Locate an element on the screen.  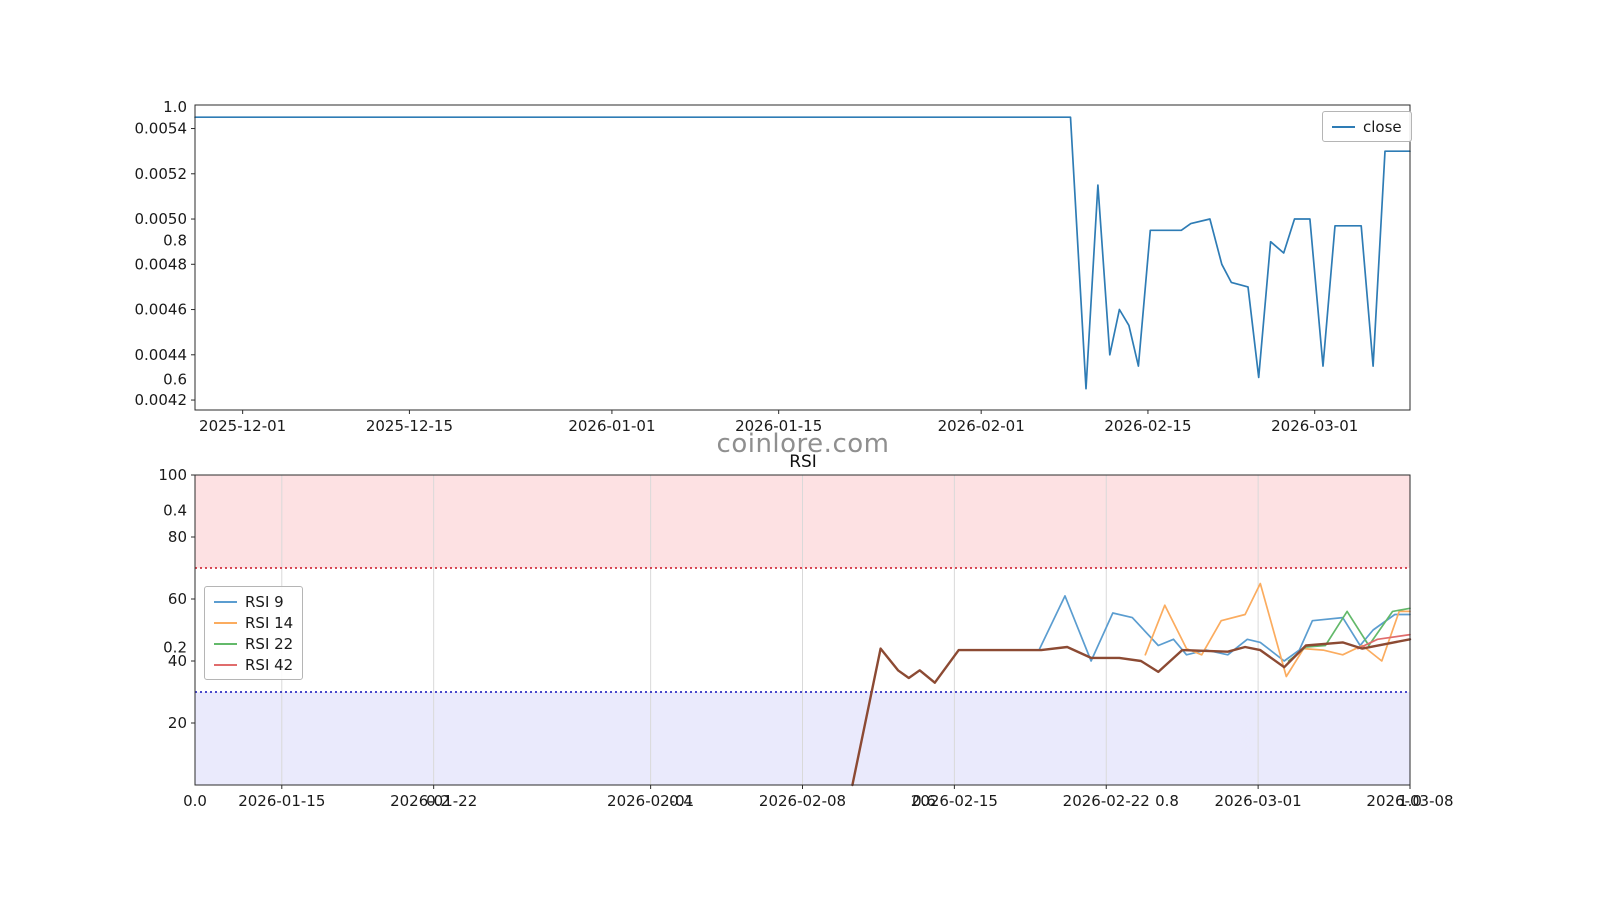
x-tick-label: 2026-02-22 is located at coordinates (1106, 801).